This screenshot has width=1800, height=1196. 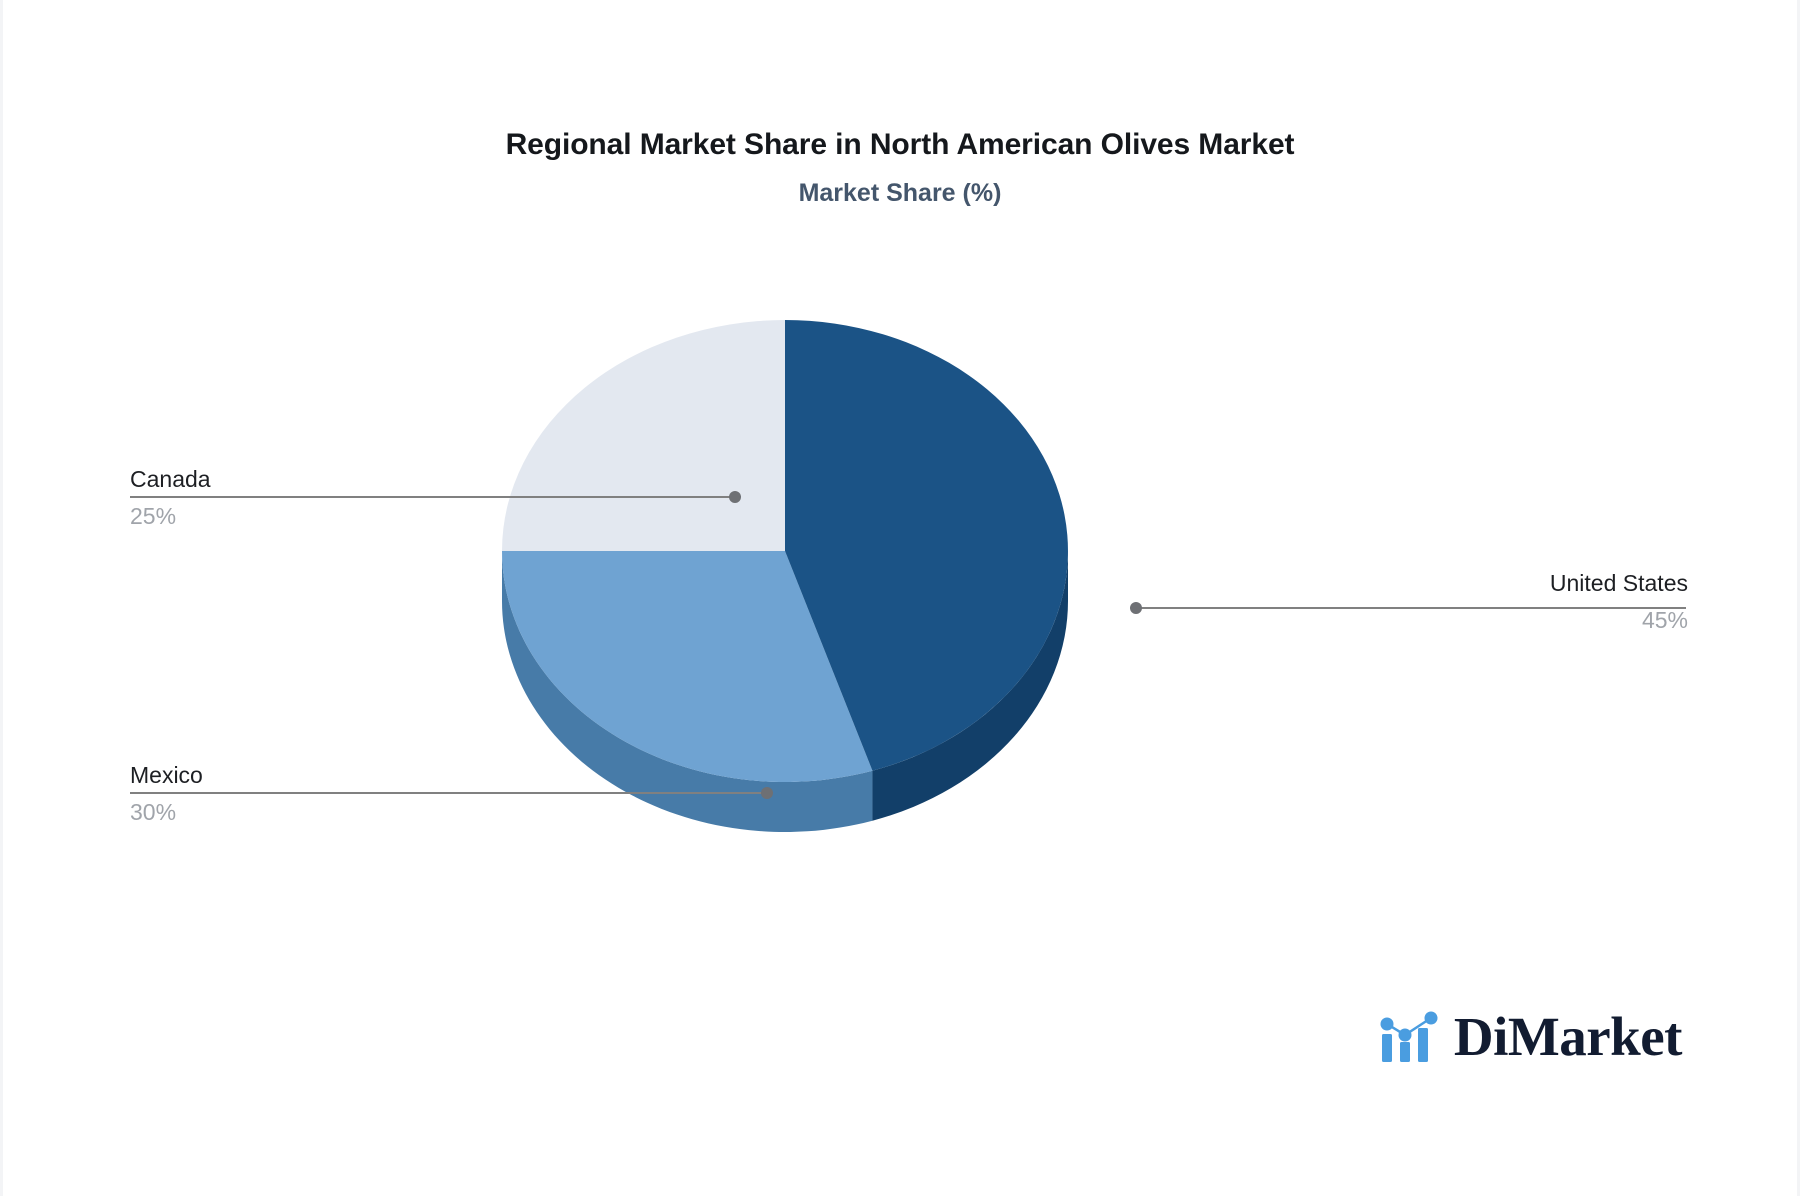 What do you see at coordinates (687, 666) in the screenshot?
I see `pie-slice-mexico` at bounding box center [687, 666].